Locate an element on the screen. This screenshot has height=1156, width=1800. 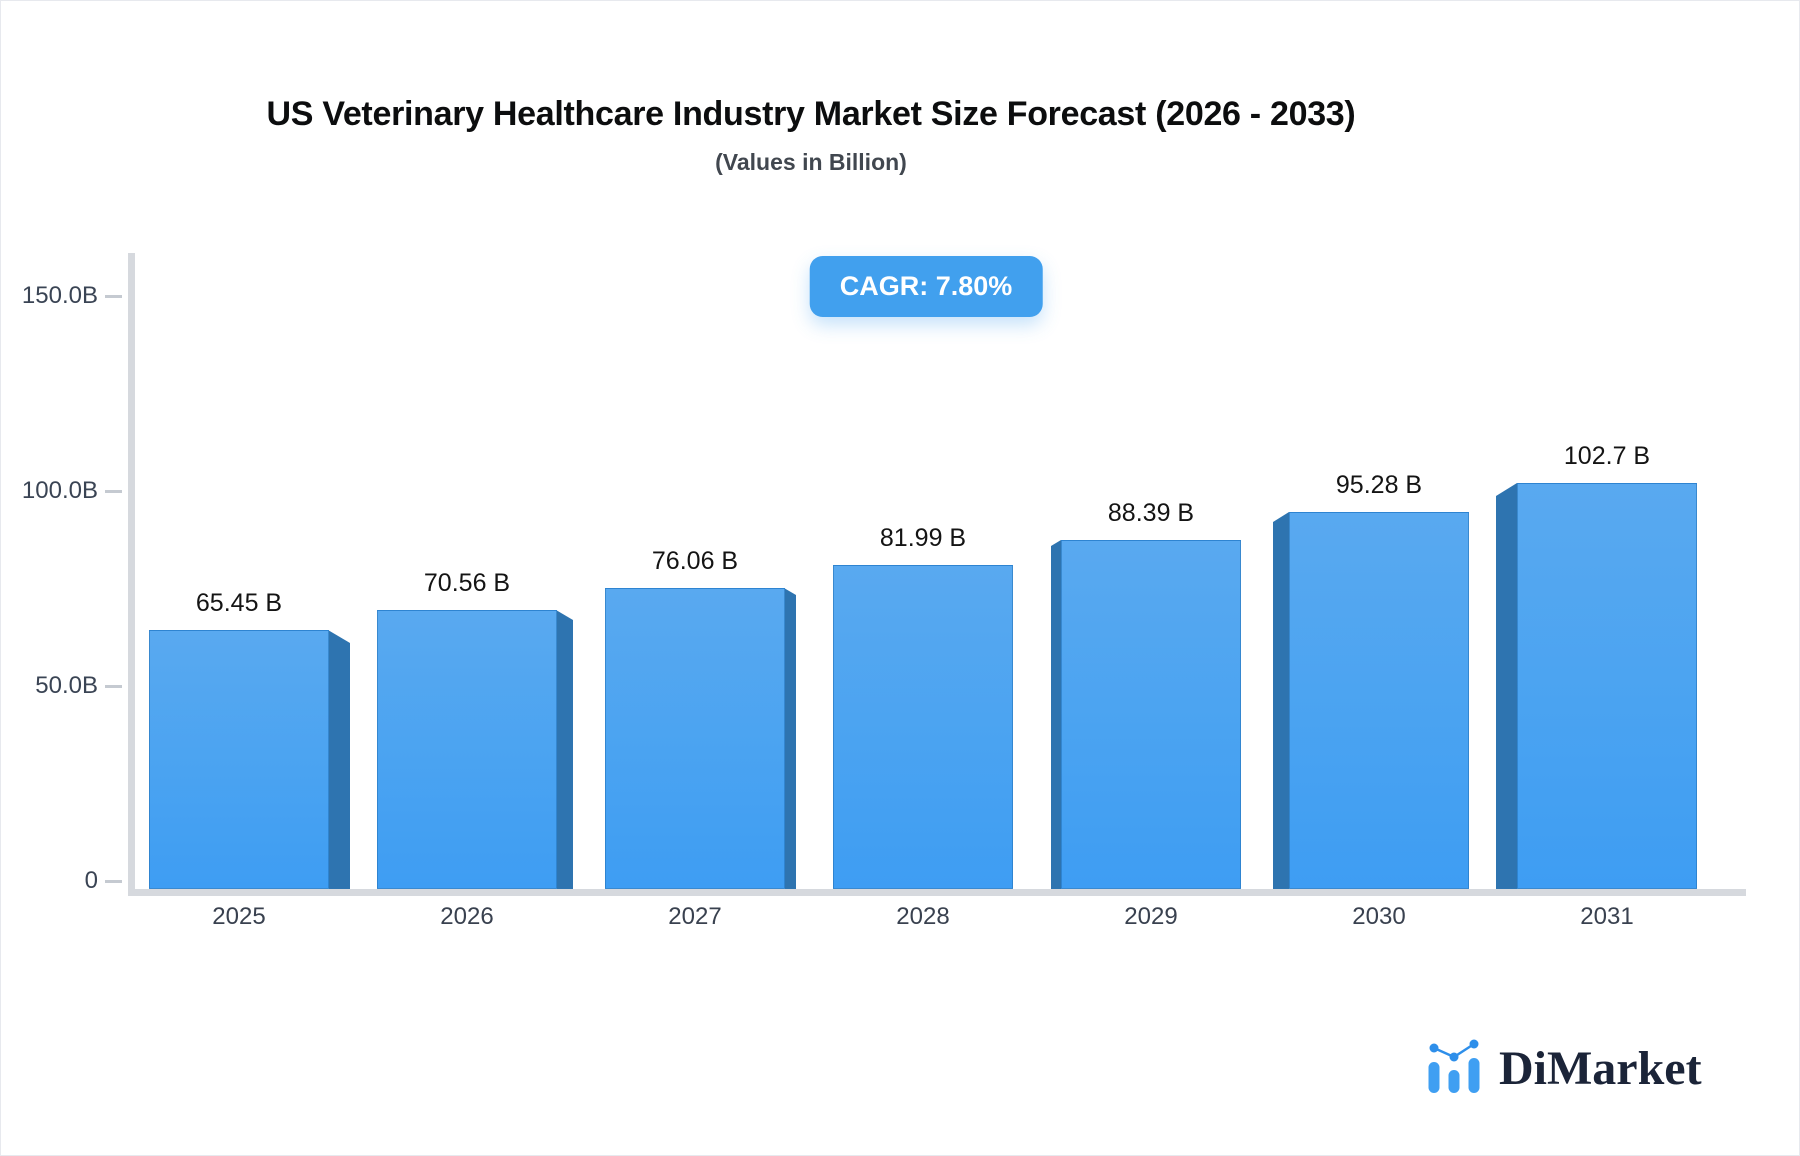
y-tick-label: 0 is located at coordinates (91, 880).